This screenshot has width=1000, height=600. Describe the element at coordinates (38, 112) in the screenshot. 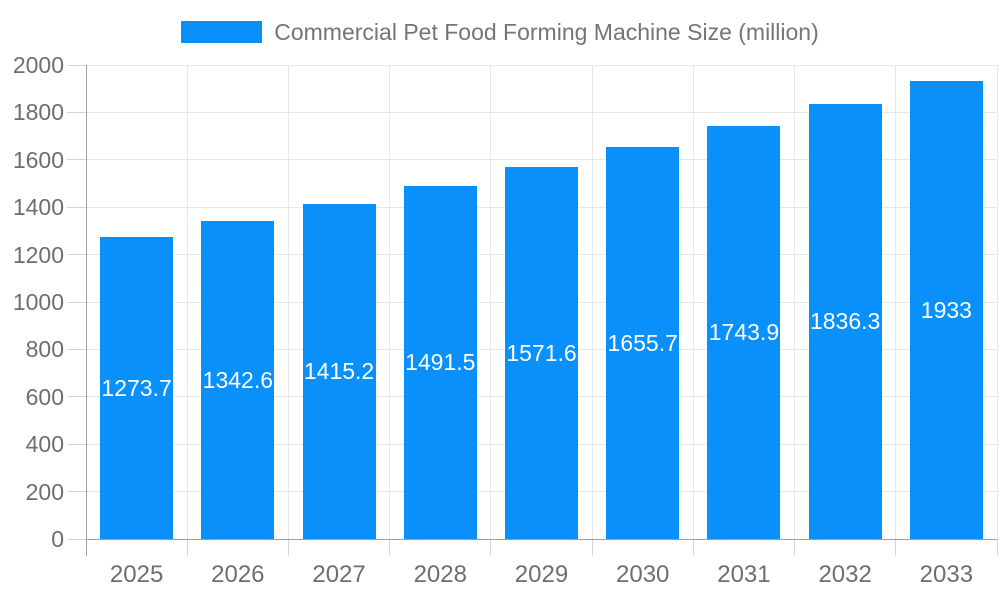

I see `y-axis-label: 1800` at that location.